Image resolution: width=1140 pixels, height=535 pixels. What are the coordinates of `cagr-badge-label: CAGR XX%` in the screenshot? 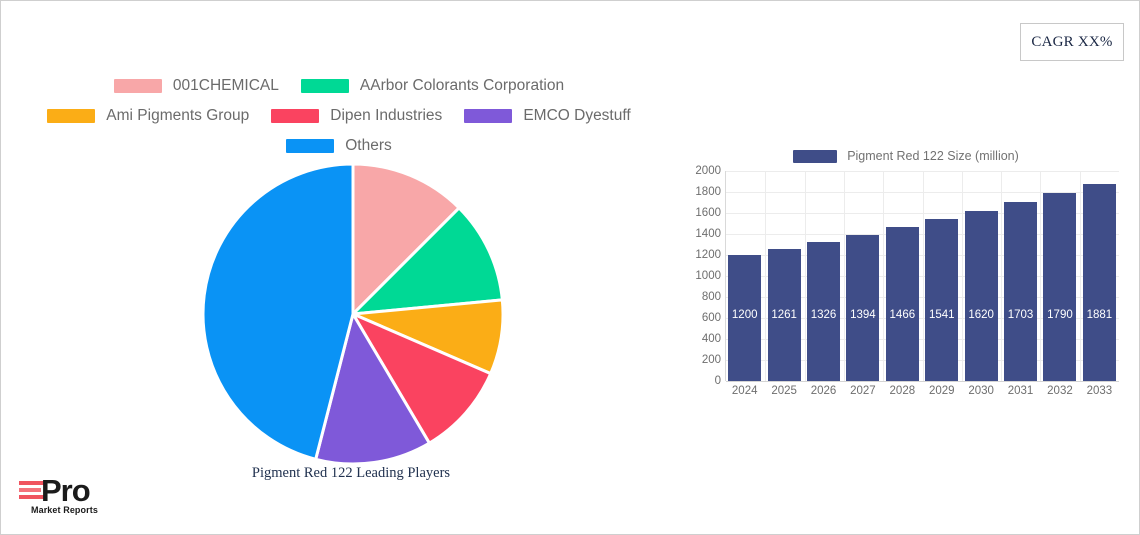 It's located at (1072, 41).